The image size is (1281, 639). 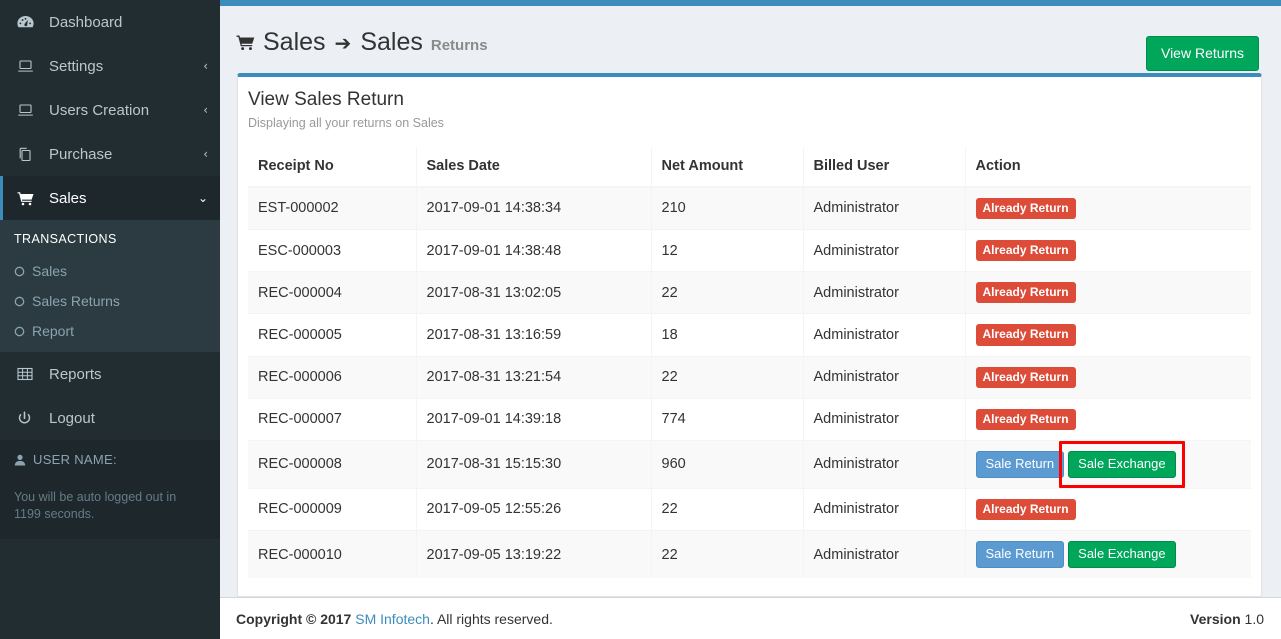 I want to click on footer-version-value: 1.0, so click(x=1254, y=619).